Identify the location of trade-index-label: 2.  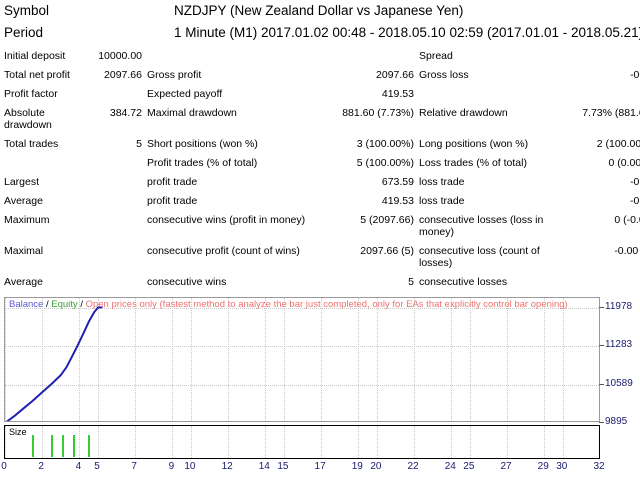
(41, 466).